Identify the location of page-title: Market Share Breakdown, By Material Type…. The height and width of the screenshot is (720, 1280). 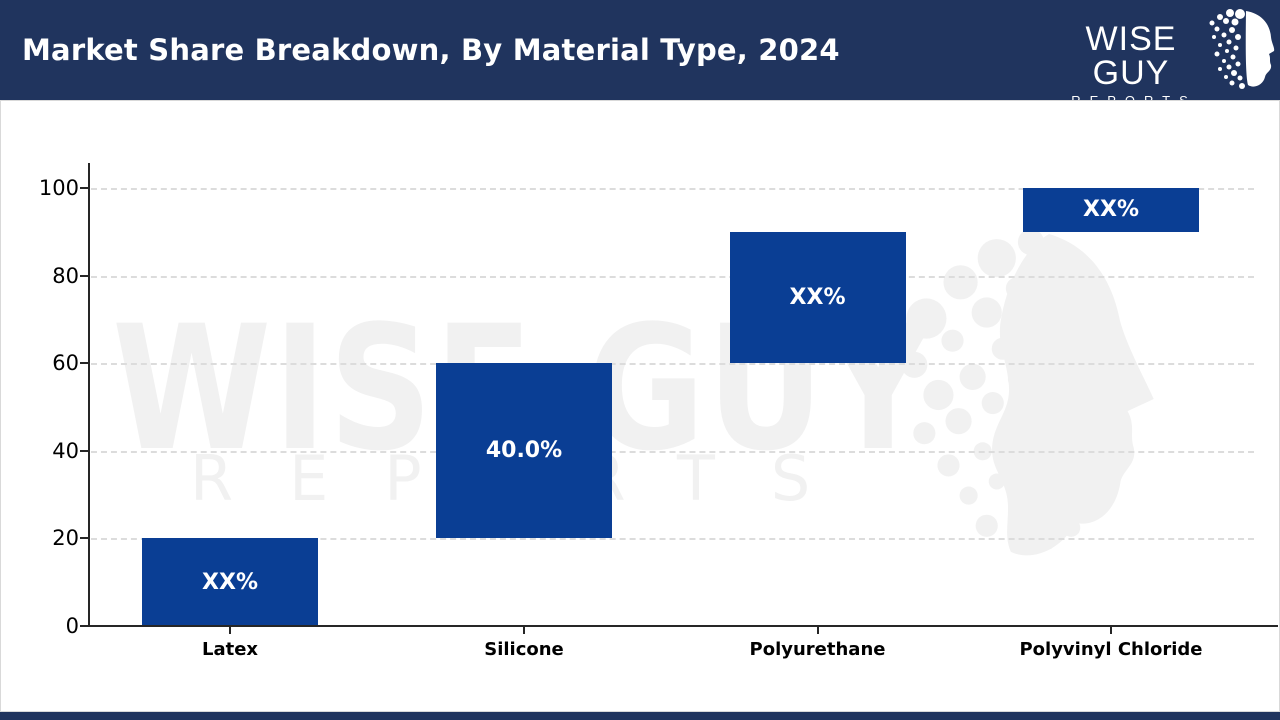
(431, 50).